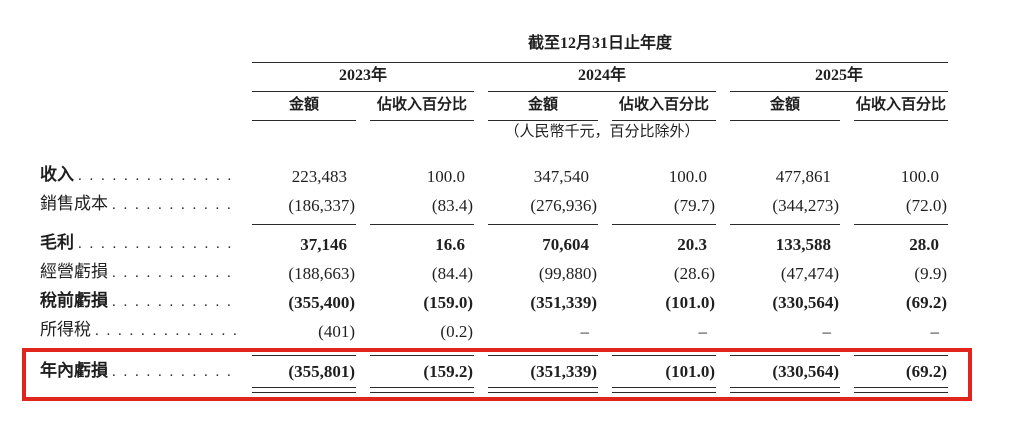 The width and height of the screenshot is (1012, 433). What do you see at coordinates (448, 371) in the screenshot?
I see `percent-2023: (159.2)` at bounding box center [448, 371].